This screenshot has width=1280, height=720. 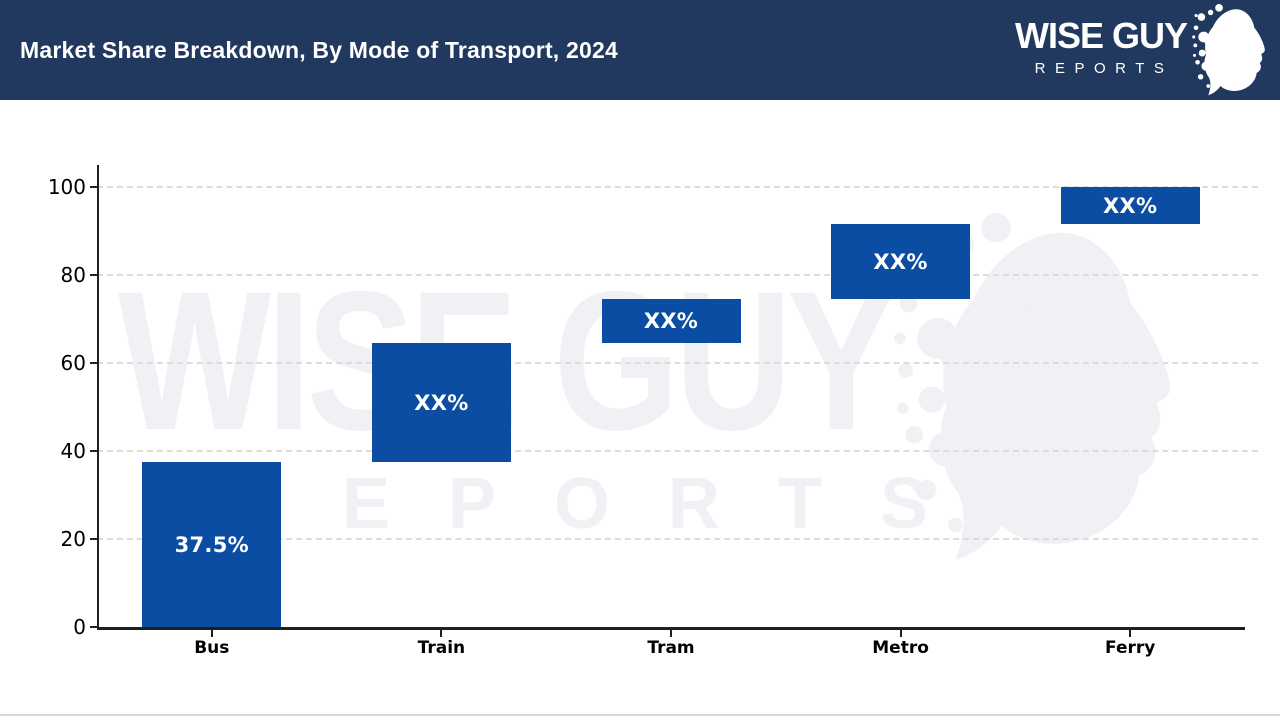 I want to click on logo-text: WISE GUY REPORTS, so click(x=1101, y=46).